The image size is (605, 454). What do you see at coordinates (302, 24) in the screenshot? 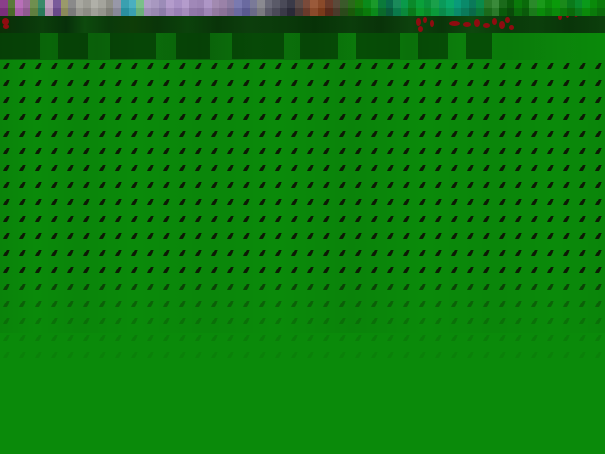
I see `dark-green-band` at bounding box center [302, 24].